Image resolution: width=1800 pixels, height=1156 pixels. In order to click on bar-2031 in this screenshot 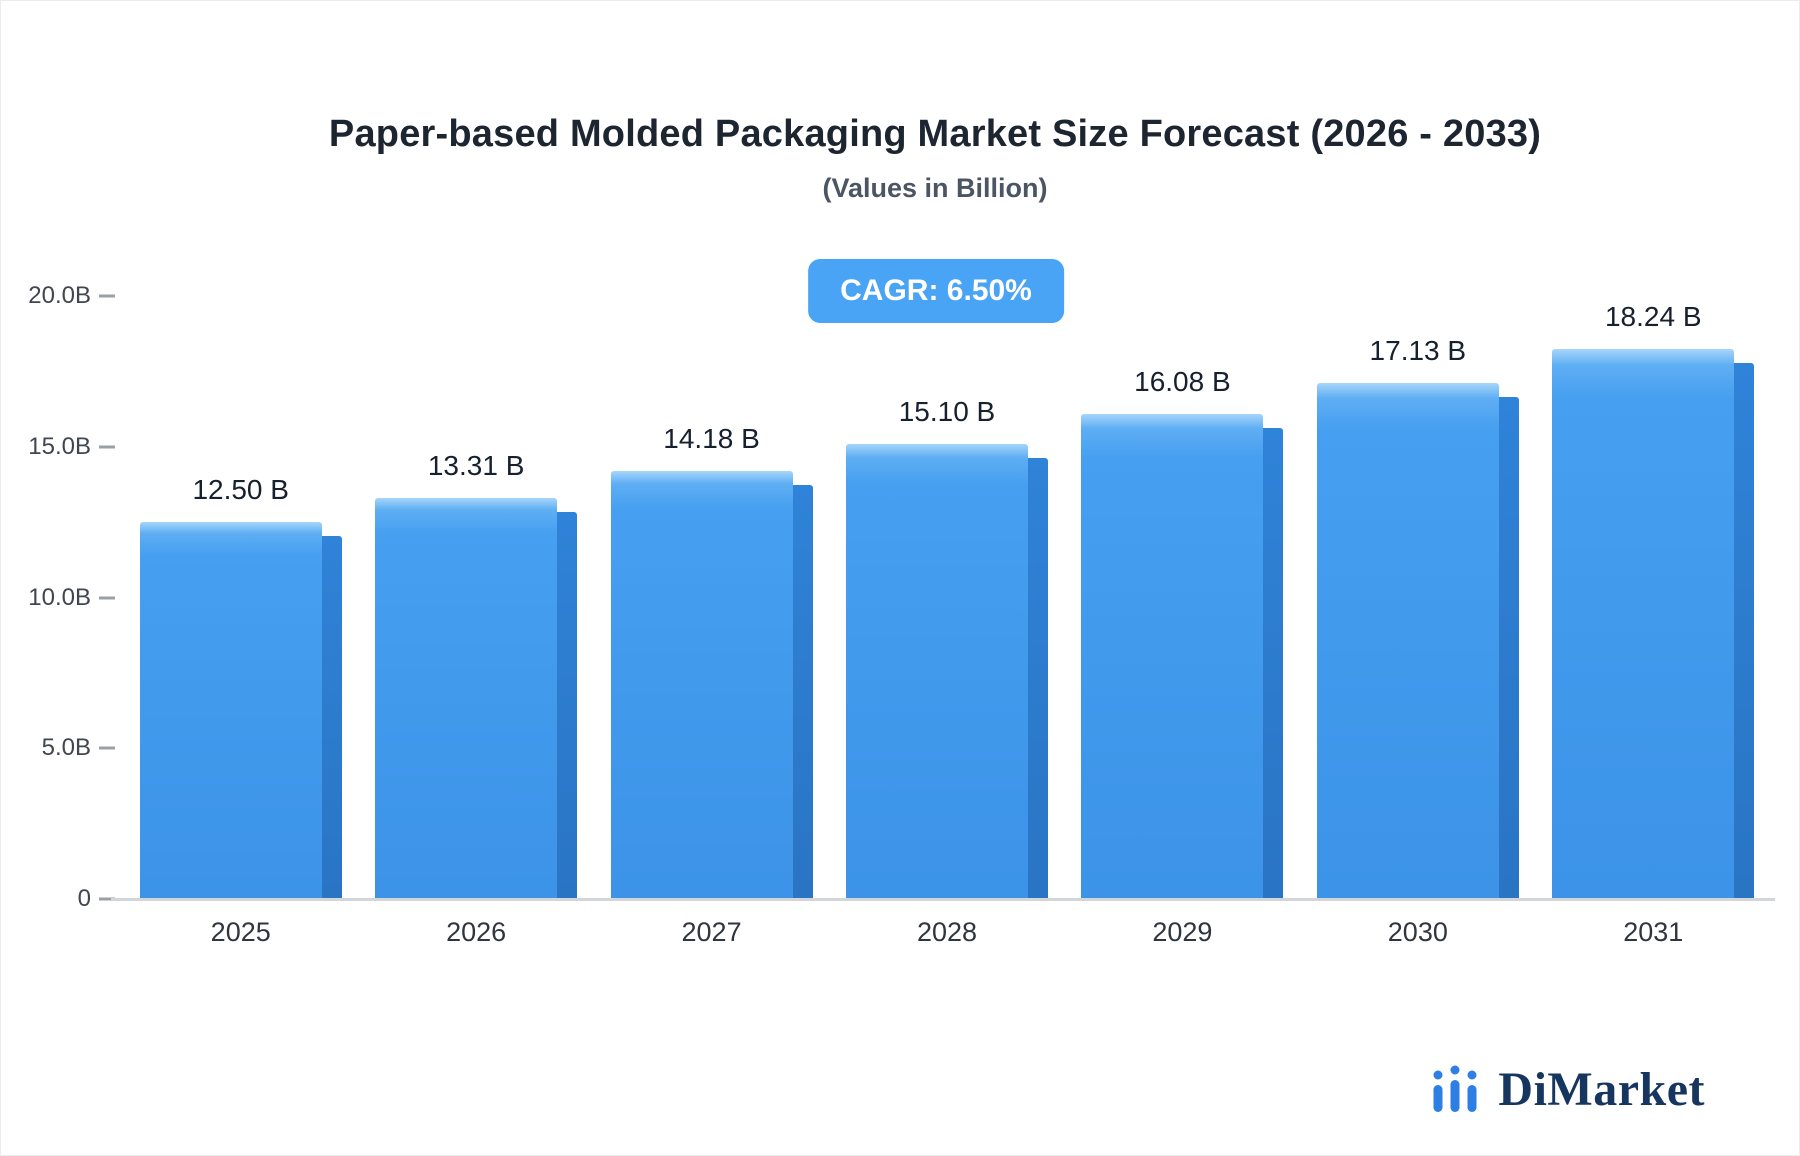, I will do `click(1653, 624)`.